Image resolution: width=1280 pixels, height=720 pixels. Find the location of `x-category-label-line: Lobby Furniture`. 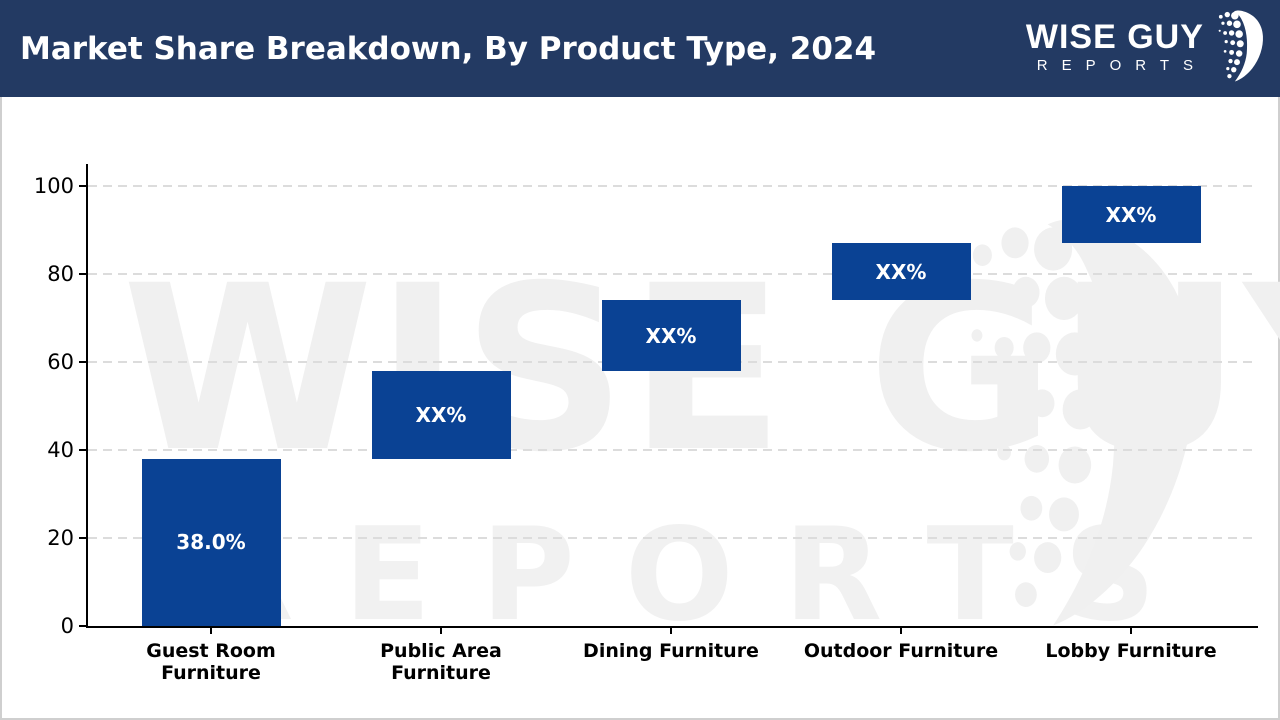

x-category-label-line: Lobby Furniture is located at coordinates (1131, 651).